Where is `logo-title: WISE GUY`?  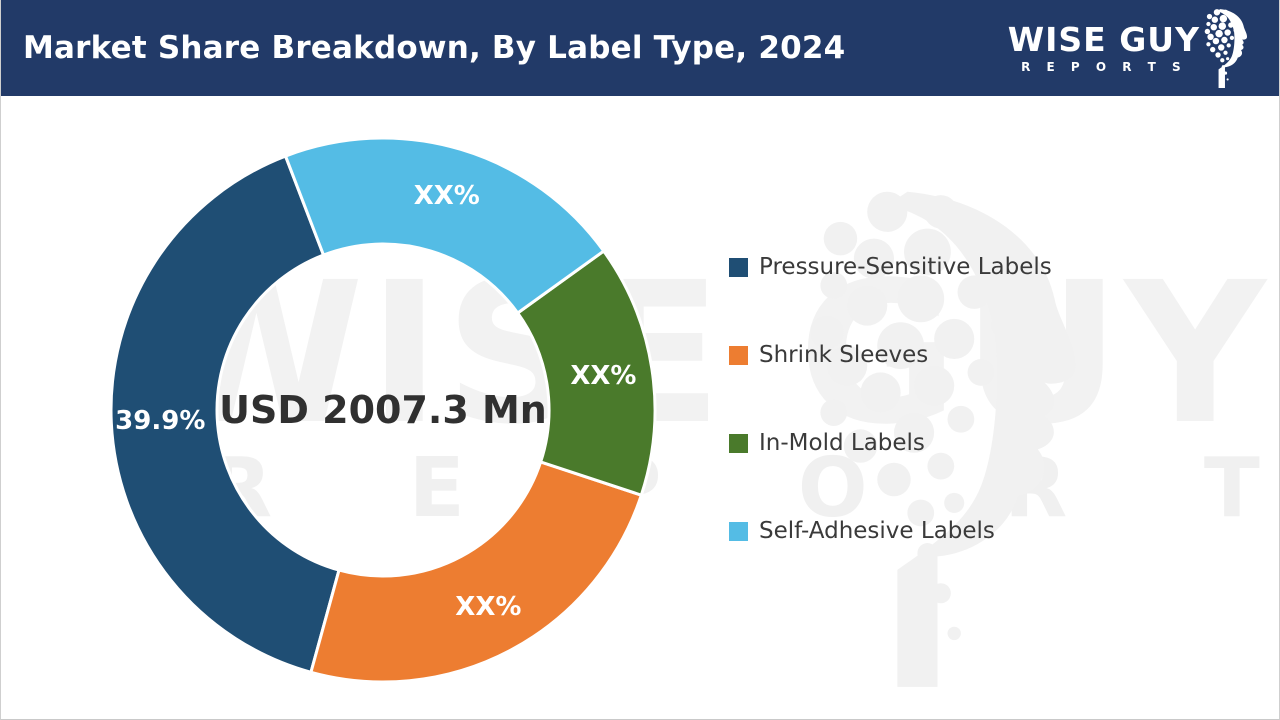
logo-title: WISE GUY is located at coordinates (1103, 39).